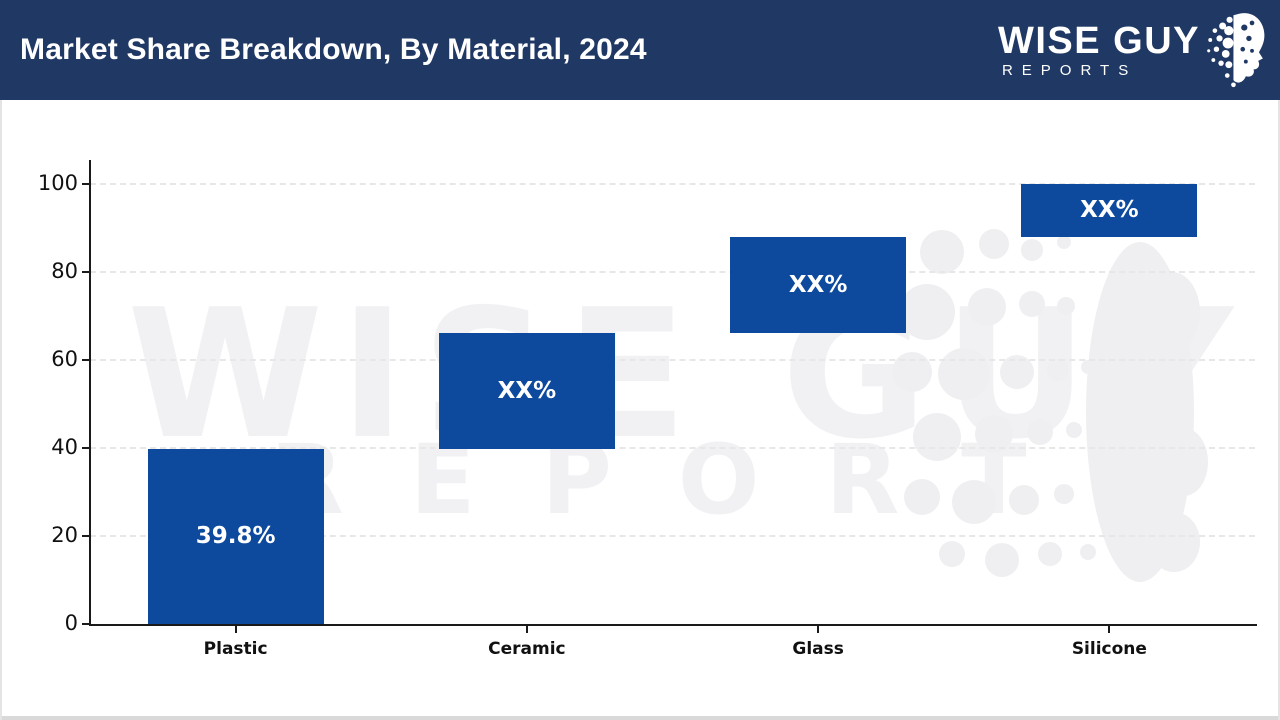  I want to click on bar-value-label-ceramic: XX%, so click(527, 390).